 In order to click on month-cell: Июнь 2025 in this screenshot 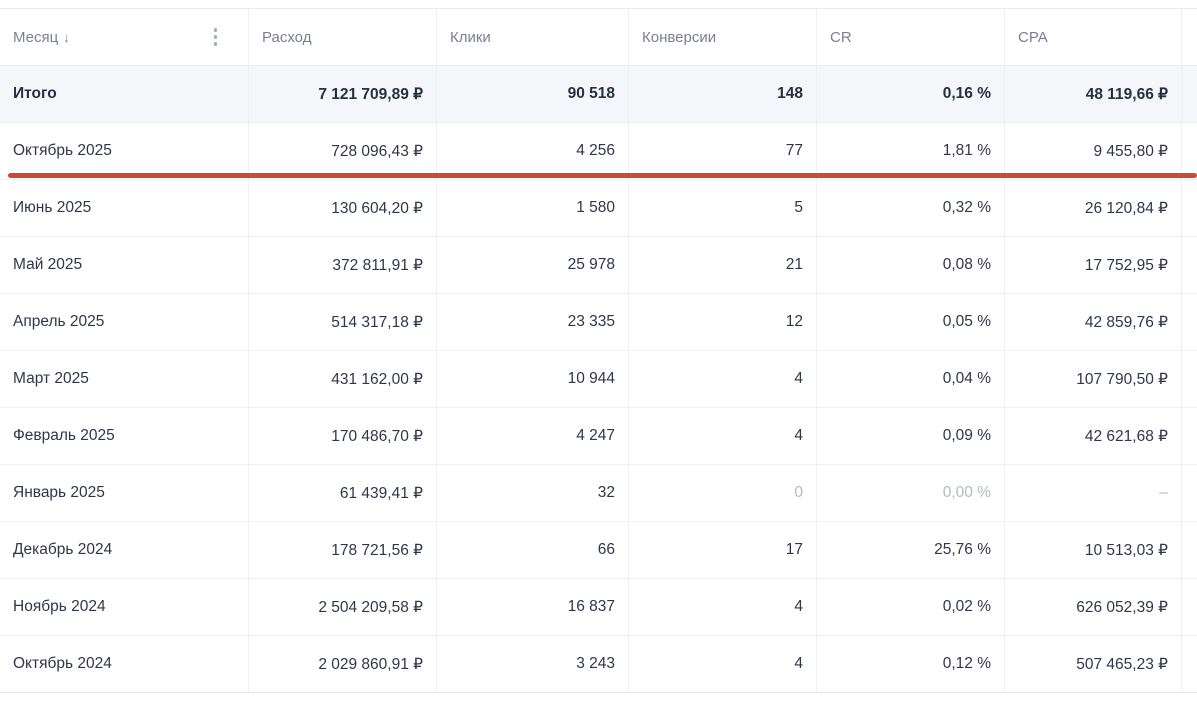, I will do `click(124, 208)`.